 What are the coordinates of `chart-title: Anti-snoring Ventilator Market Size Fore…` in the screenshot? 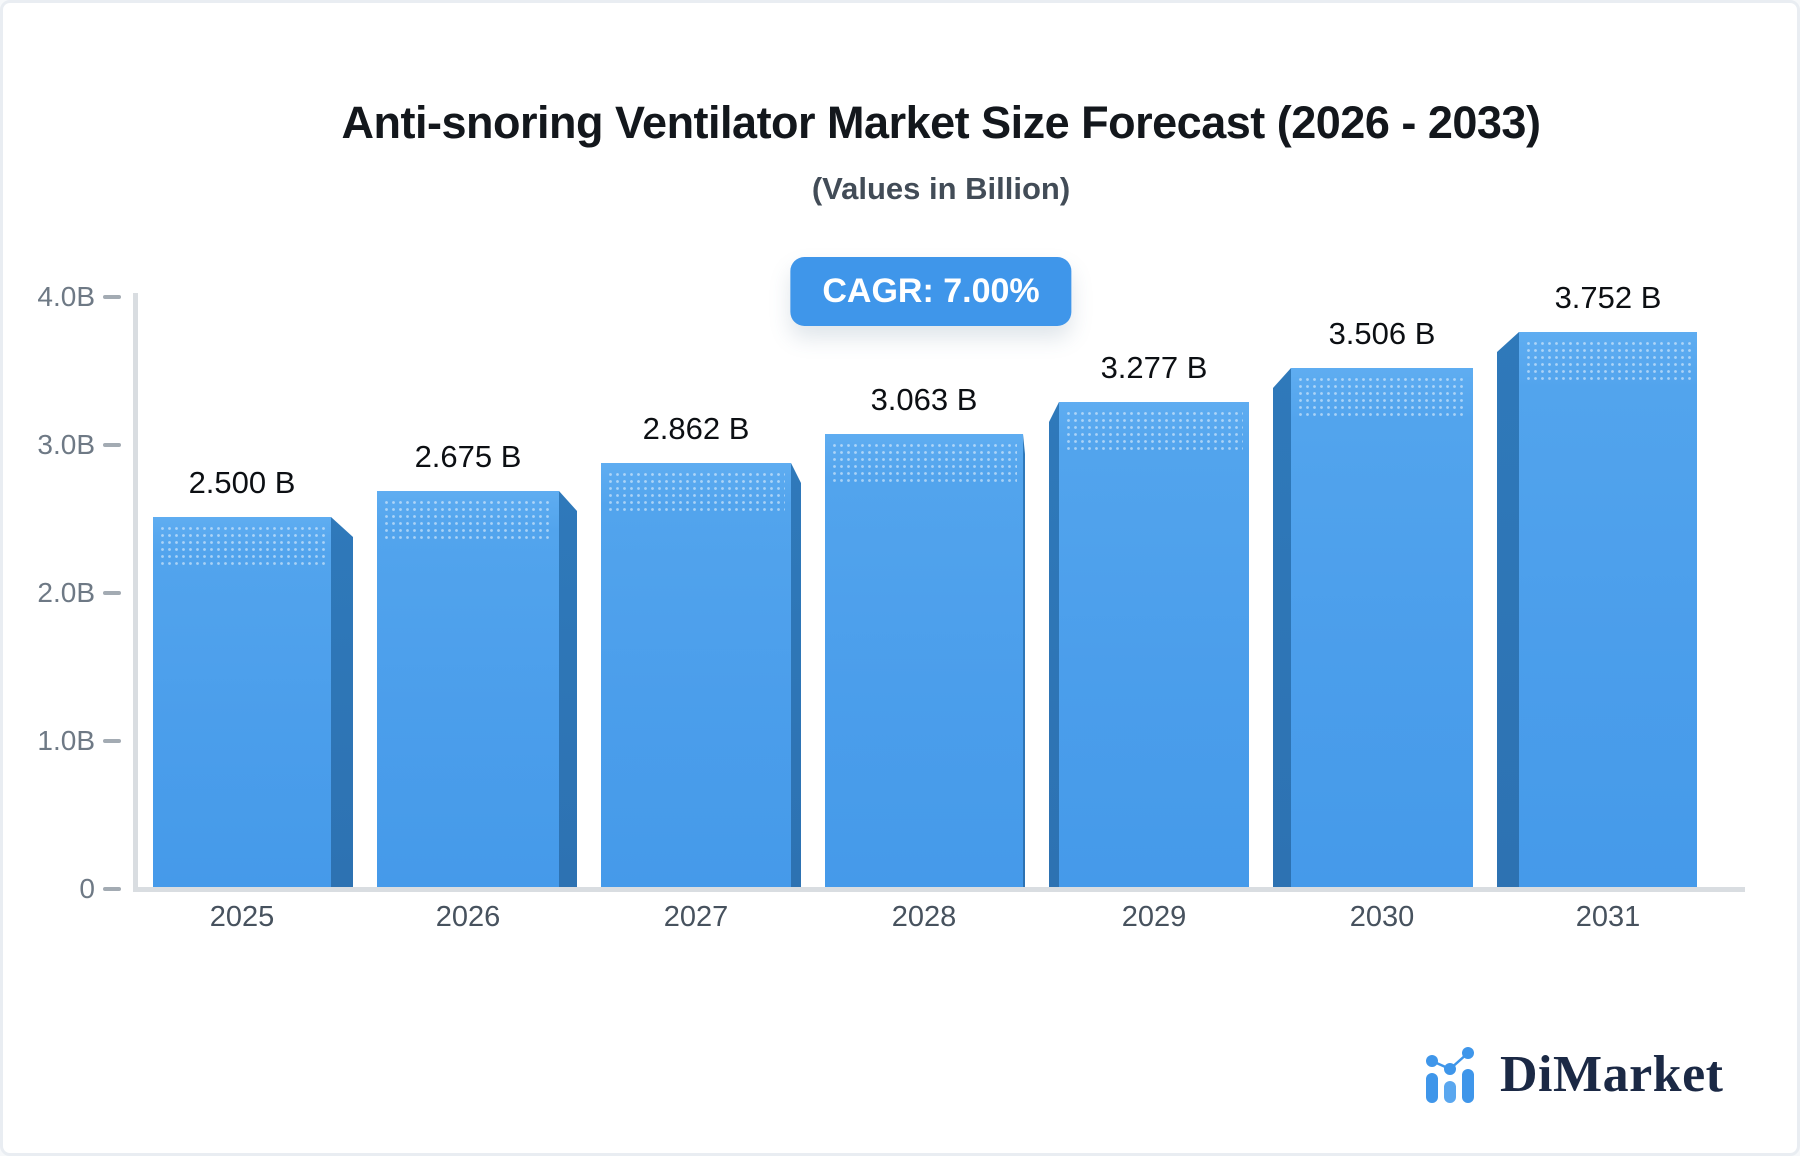 It's located at (941, 122).